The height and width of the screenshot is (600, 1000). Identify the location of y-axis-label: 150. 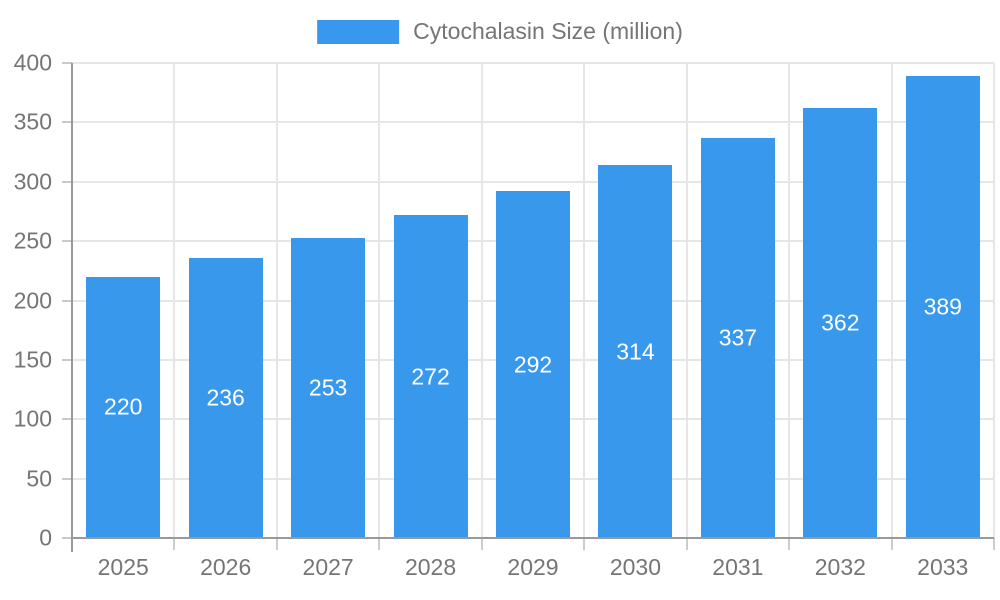
(32, 359).